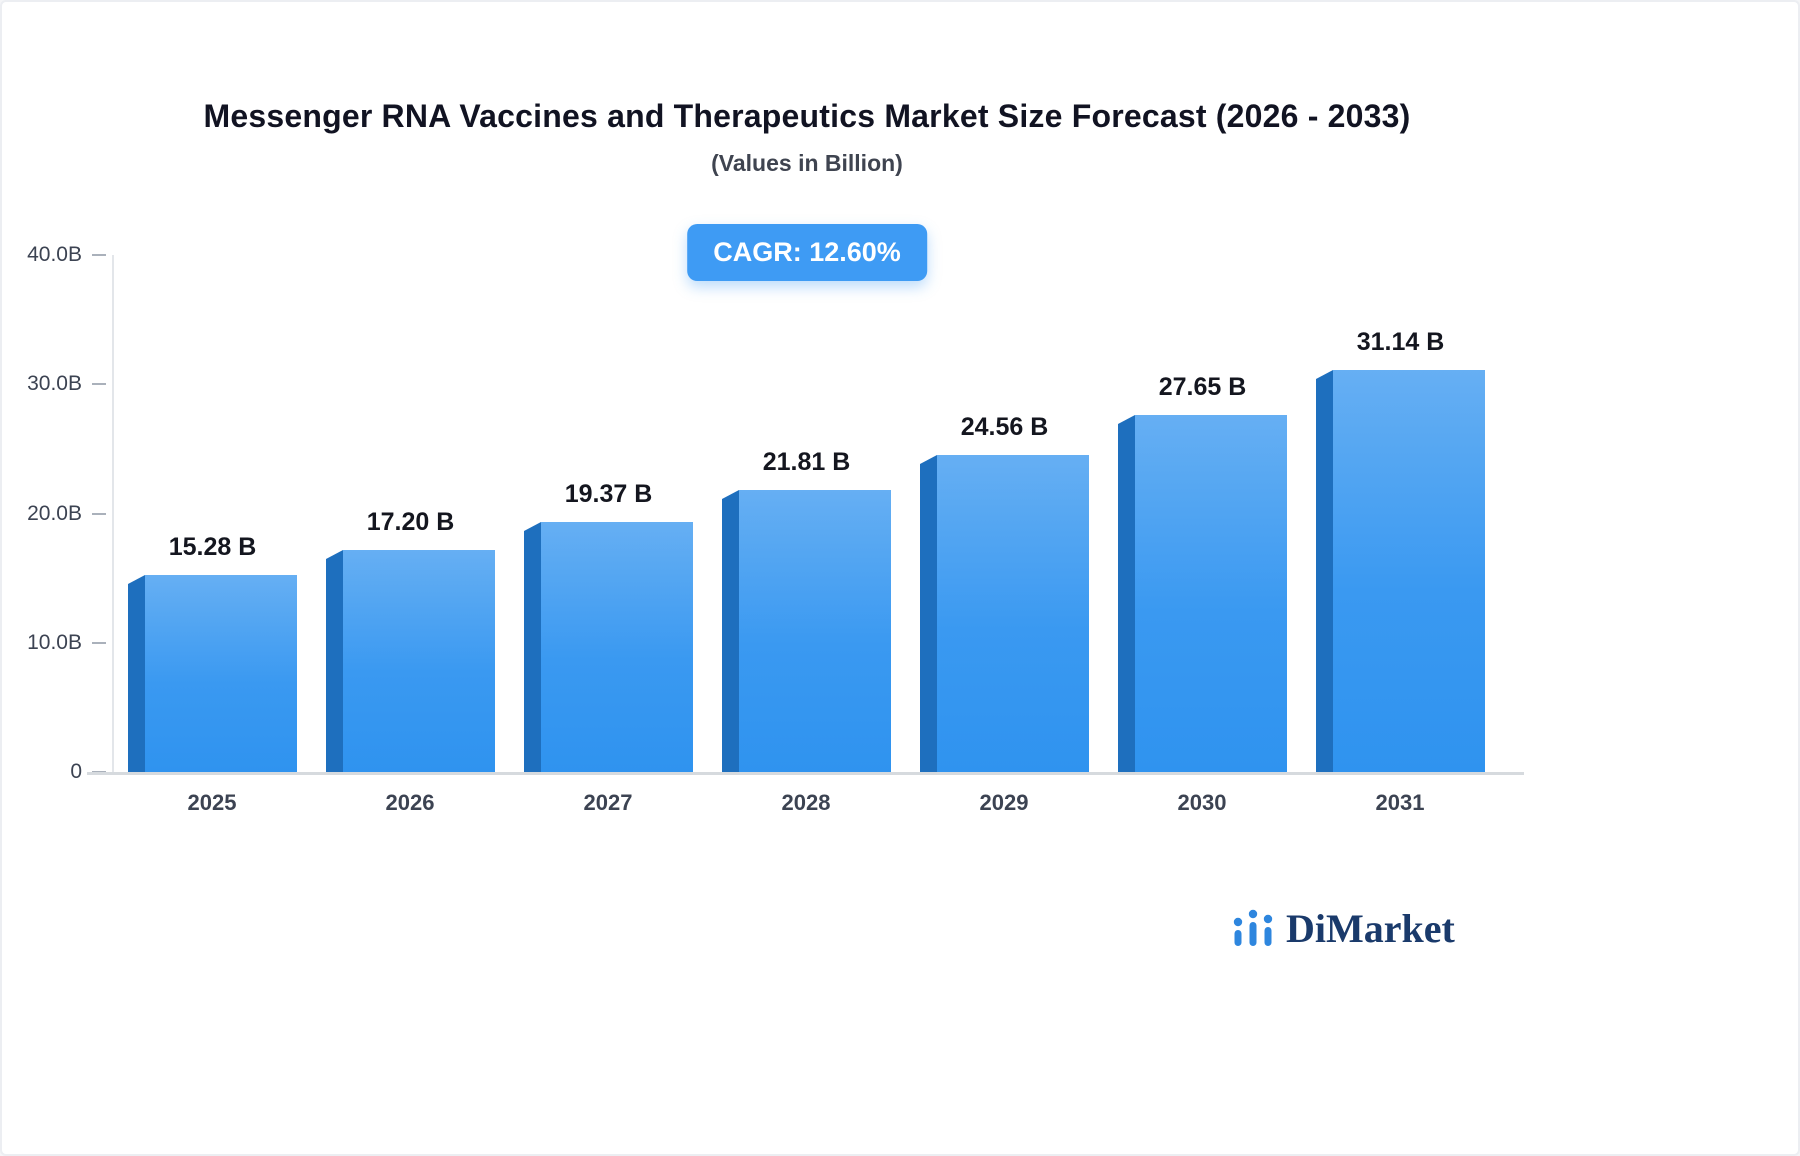  I want to click on x-axis-category-label: 2028, so click(806, 802).